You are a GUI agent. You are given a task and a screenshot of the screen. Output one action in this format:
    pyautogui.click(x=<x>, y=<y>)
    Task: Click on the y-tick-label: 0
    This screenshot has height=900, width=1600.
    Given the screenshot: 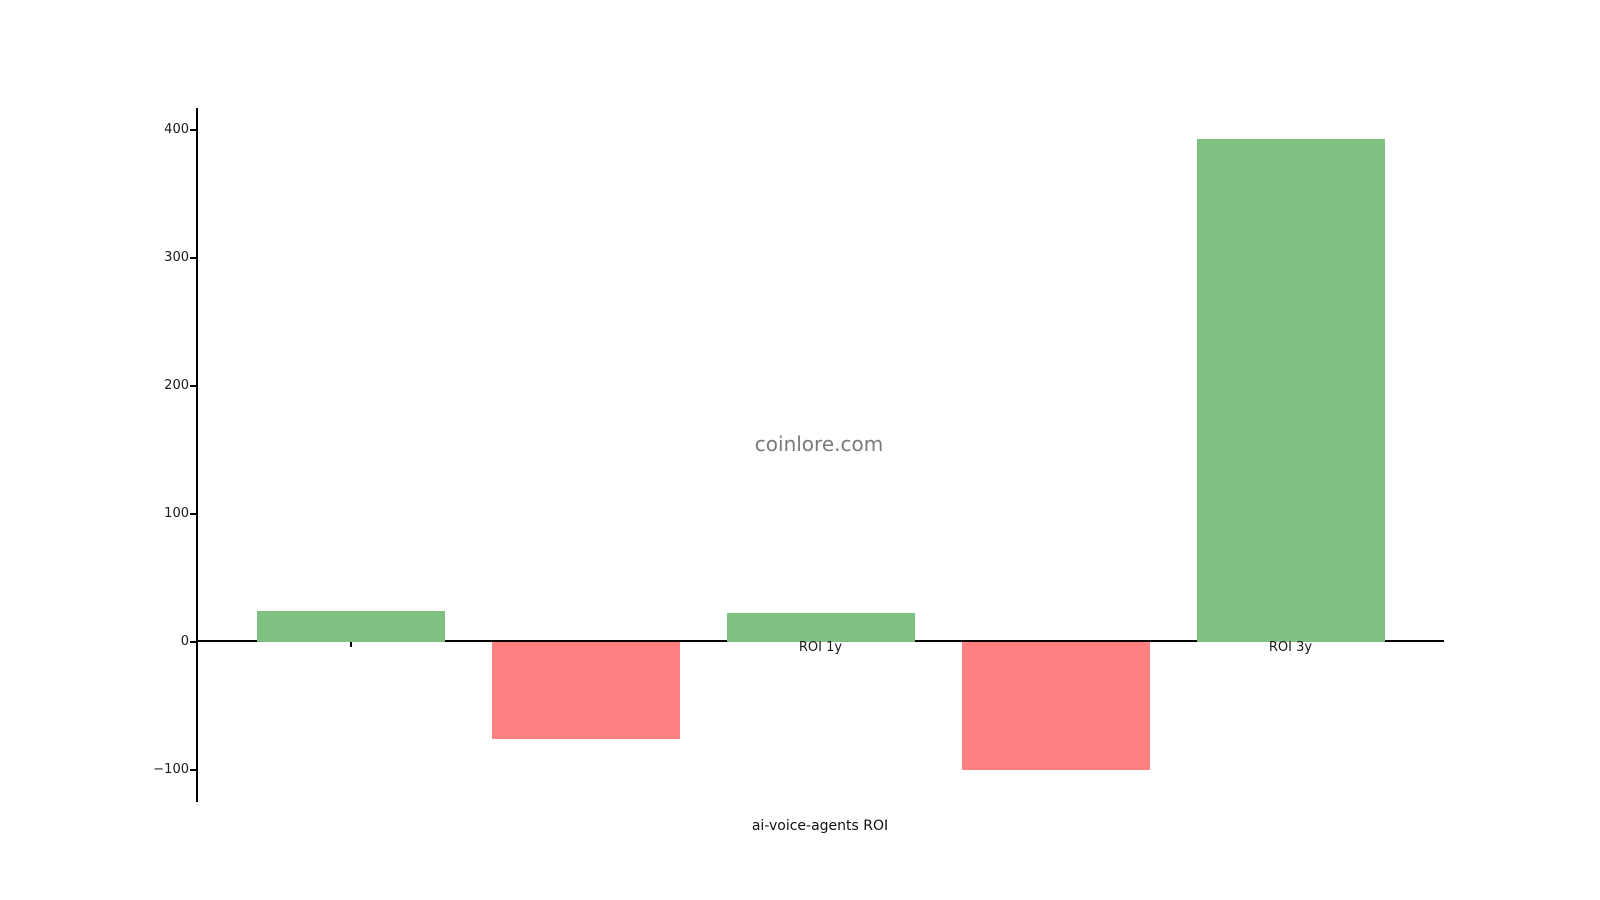 What is the action you would take?
    pyautogui.click(x=184, y=641)
    